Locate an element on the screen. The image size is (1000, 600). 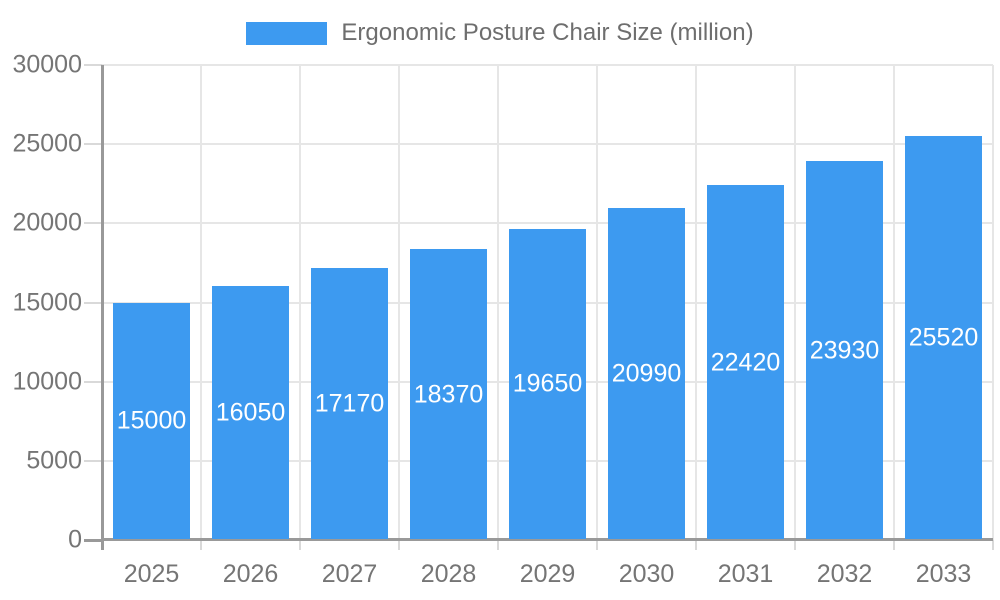
y-axis-label: 10000 is located at coordinates (47, 381).